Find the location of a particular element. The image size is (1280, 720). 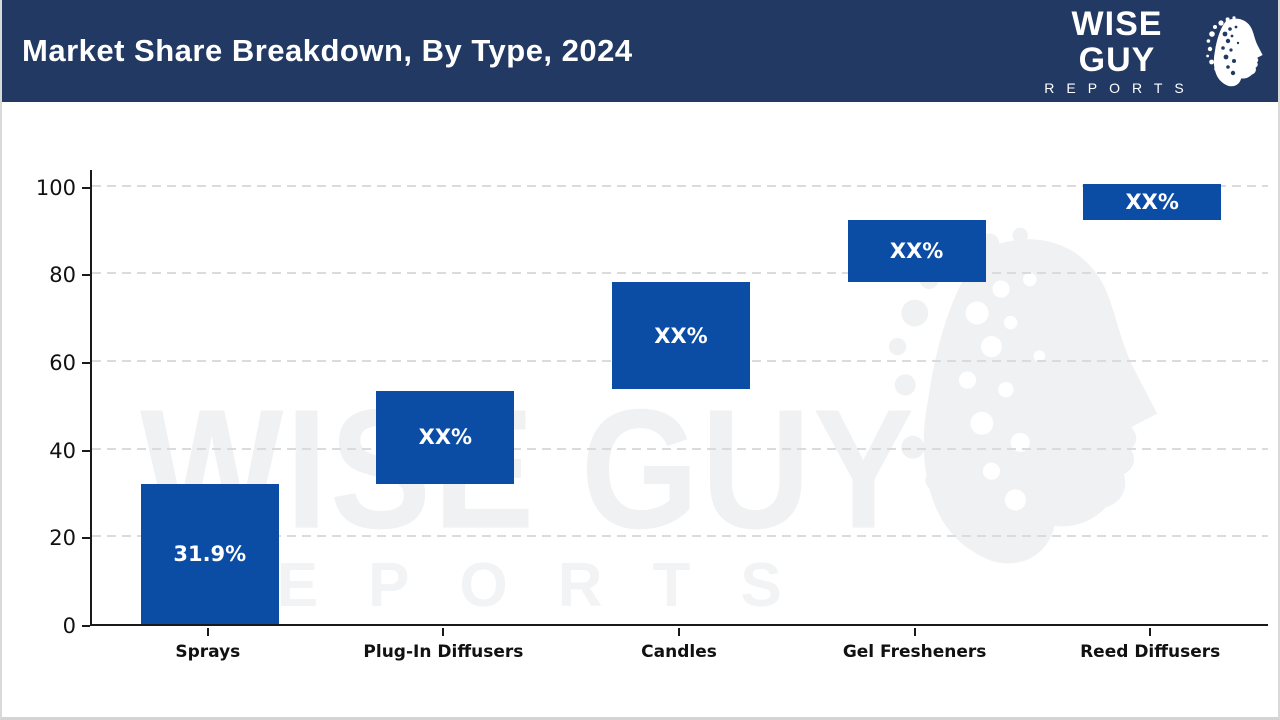

bar-sprays: 31.9% is located at coordinates (209, 554).